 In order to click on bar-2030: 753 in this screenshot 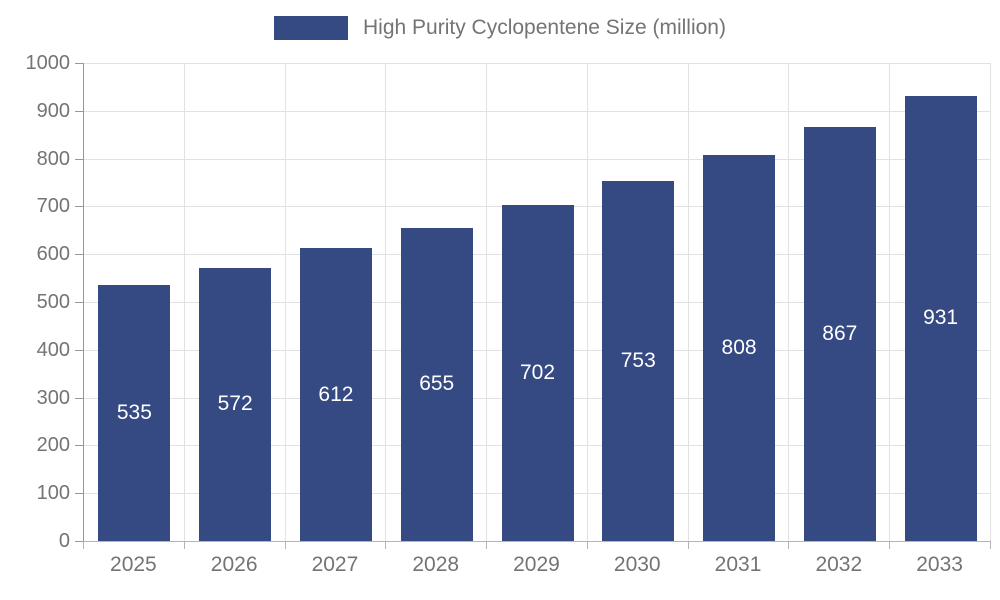, I will do `click(638, 361)`.